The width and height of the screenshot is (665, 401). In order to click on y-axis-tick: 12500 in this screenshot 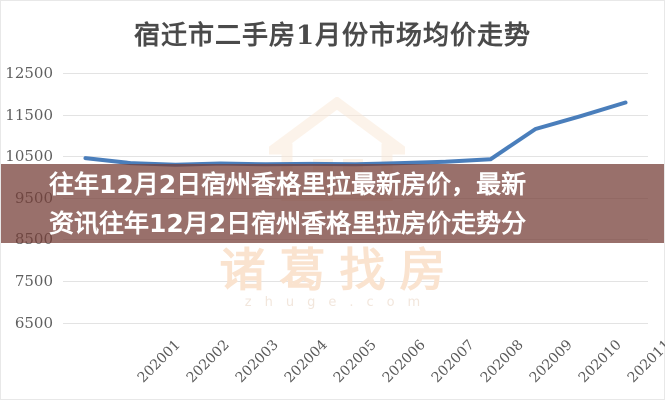, I will do `click(29, 73)`.